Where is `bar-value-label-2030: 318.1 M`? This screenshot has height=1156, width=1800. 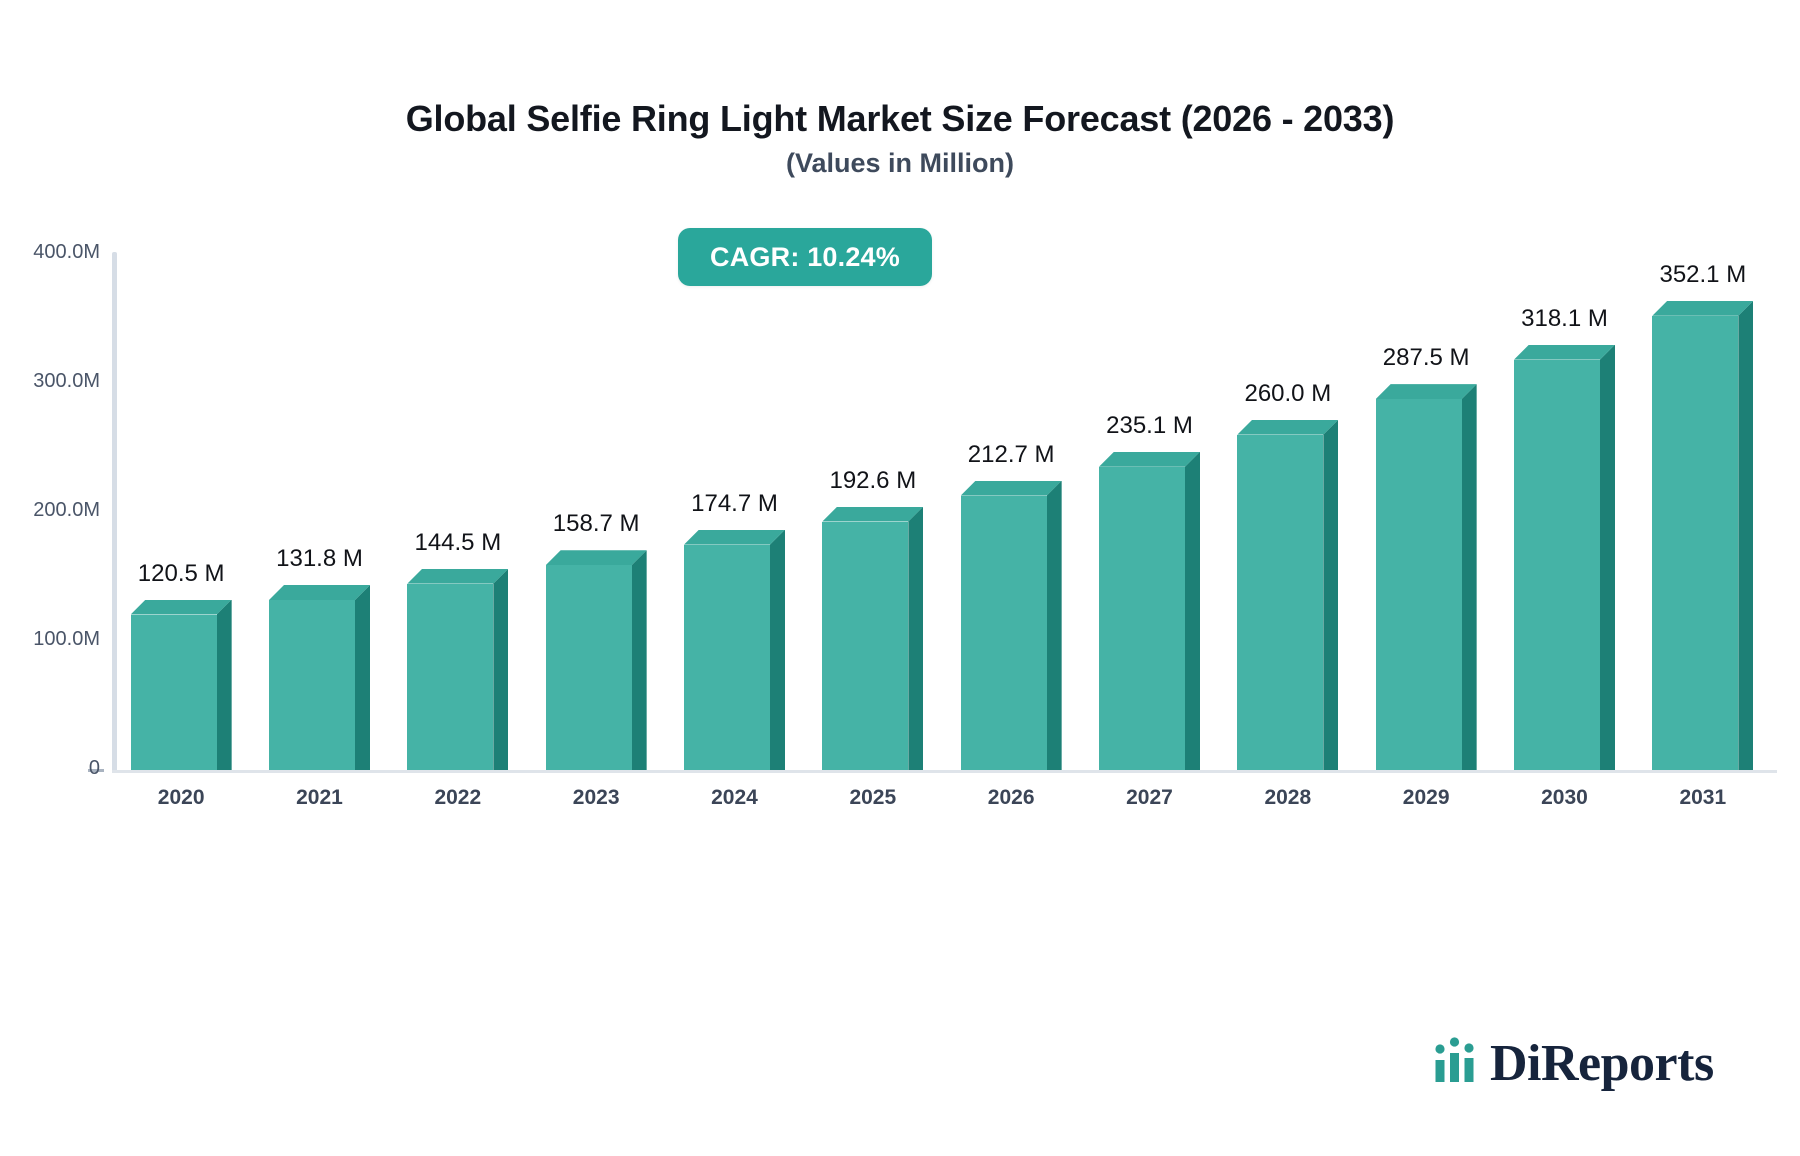
bar-value-label-2030: 318.1 M is located at coordinates (1564, 318).